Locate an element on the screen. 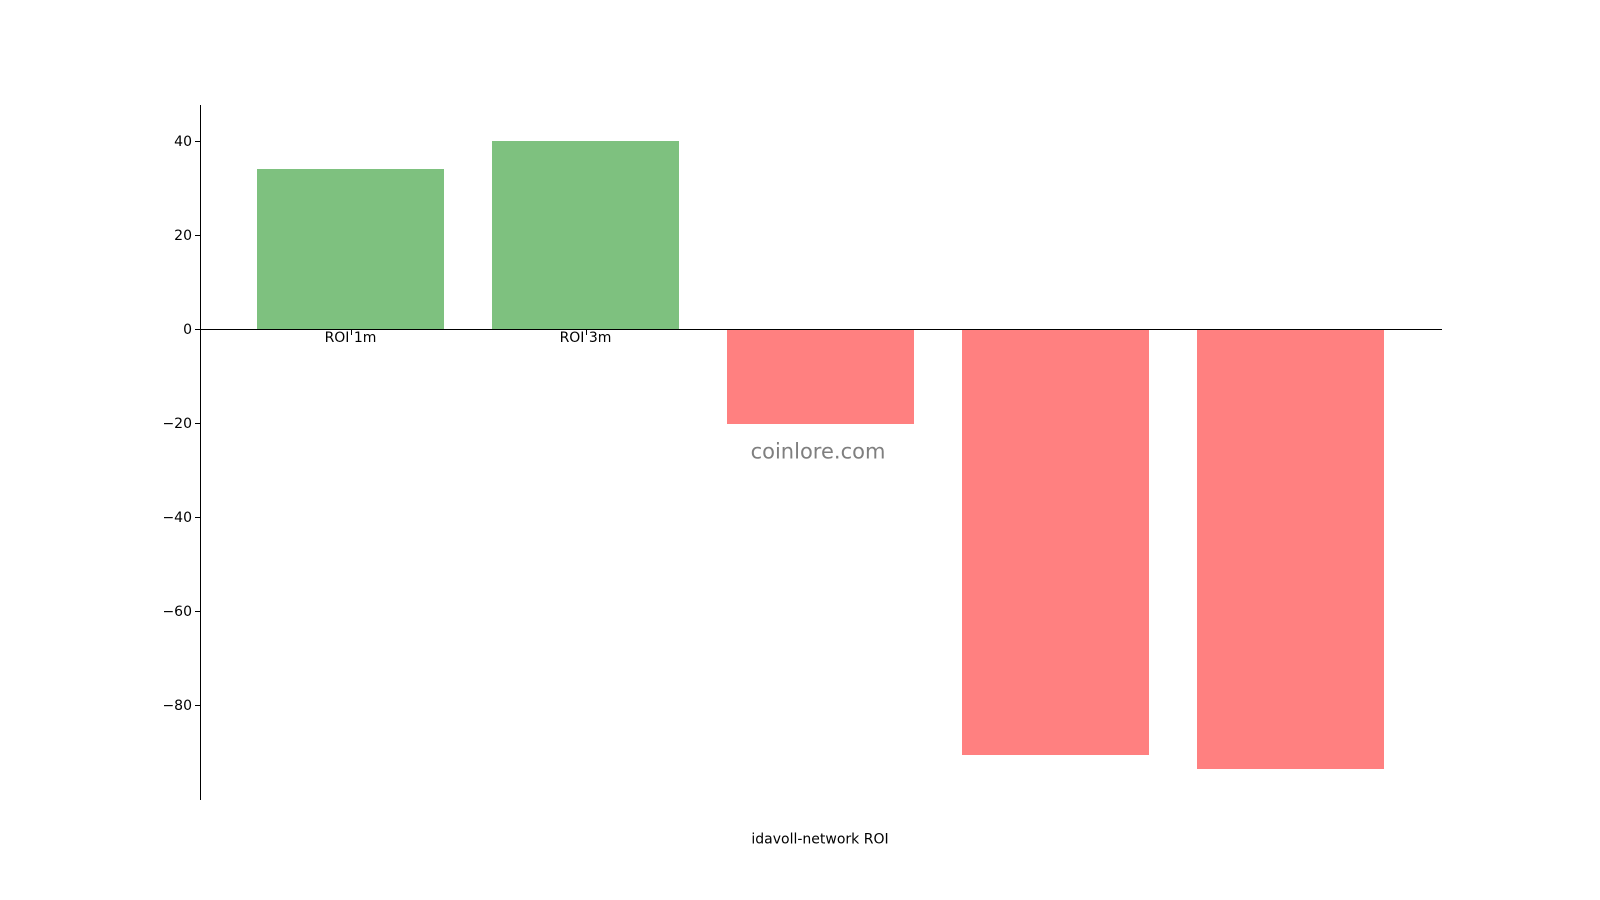 The image size is (1600, 900). y-tick-label: 20 is located at coordinates (183, 235).